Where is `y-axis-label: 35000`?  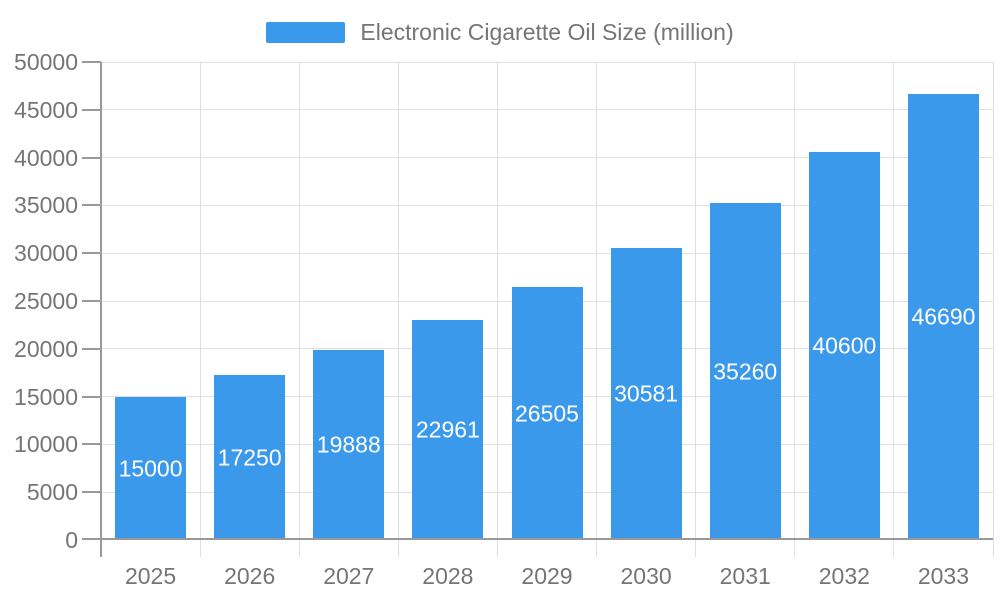
y-axis-label: 35000 is located at coordinates (46, 205).